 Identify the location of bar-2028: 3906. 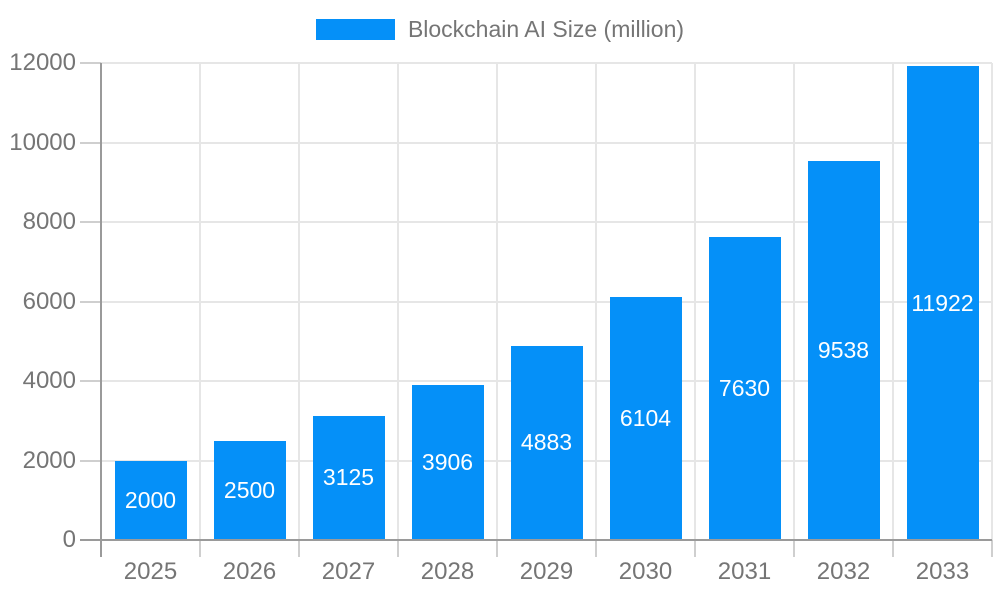
(447, 462).